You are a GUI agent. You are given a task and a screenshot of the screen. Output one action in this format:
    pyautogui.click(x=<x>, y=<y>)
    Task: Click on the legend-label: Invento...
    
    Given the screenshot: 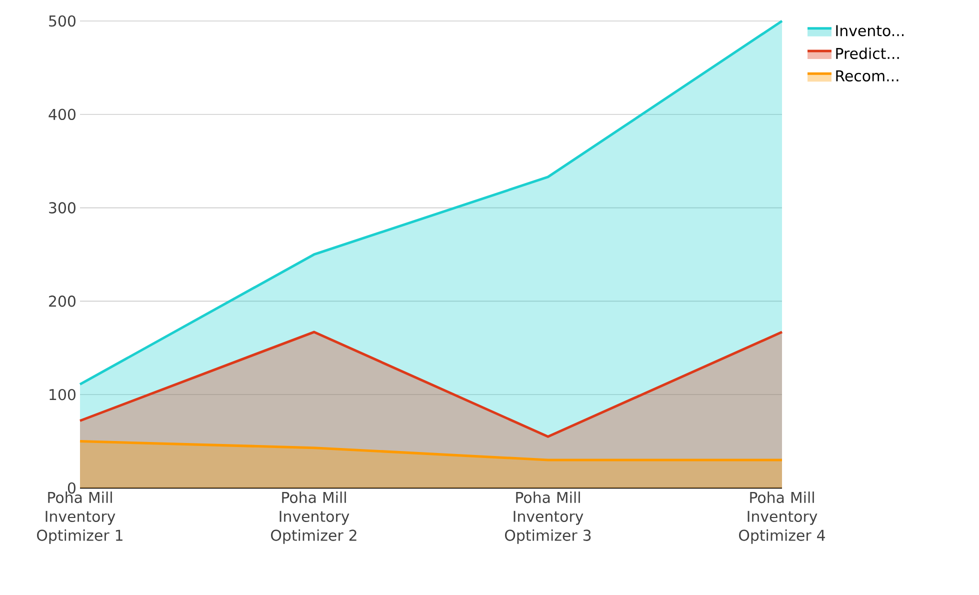 What is the action you would take?
    pyautogui.click(x=870, y=30)
    